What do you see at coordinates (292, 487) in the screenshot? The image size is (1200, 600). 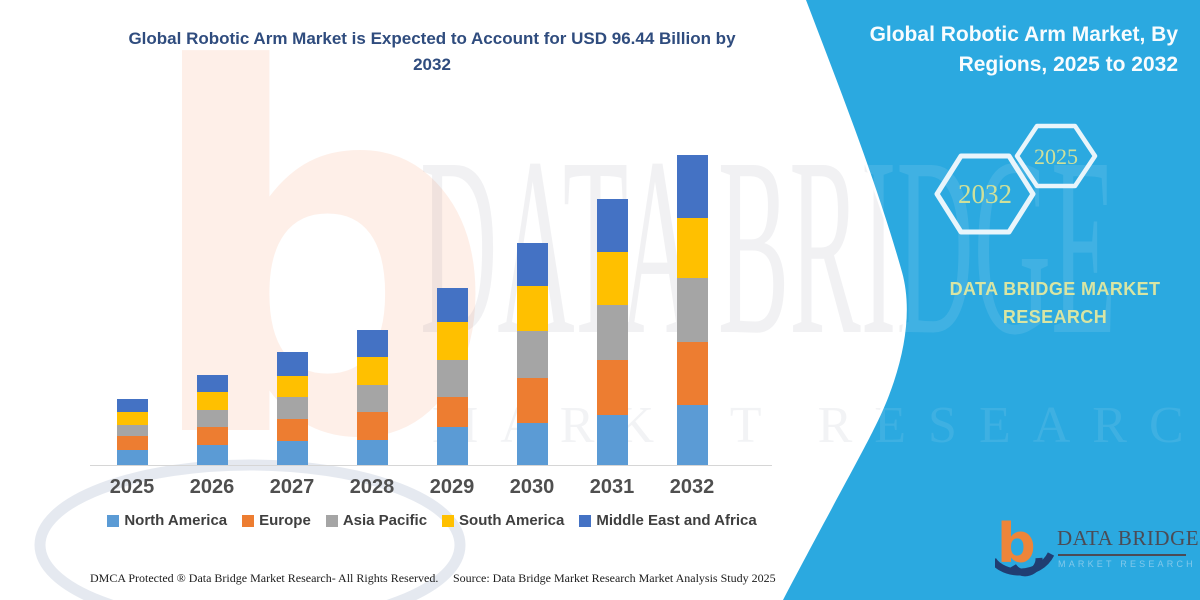 I see `x-axis-label: 2027` at bounding box center [292, 487].